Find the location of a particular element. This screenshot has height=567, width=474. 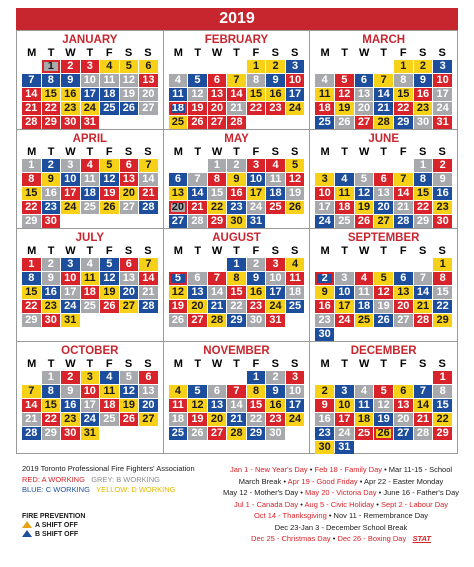

weekday-label: F is located at coordinates (403, 152).